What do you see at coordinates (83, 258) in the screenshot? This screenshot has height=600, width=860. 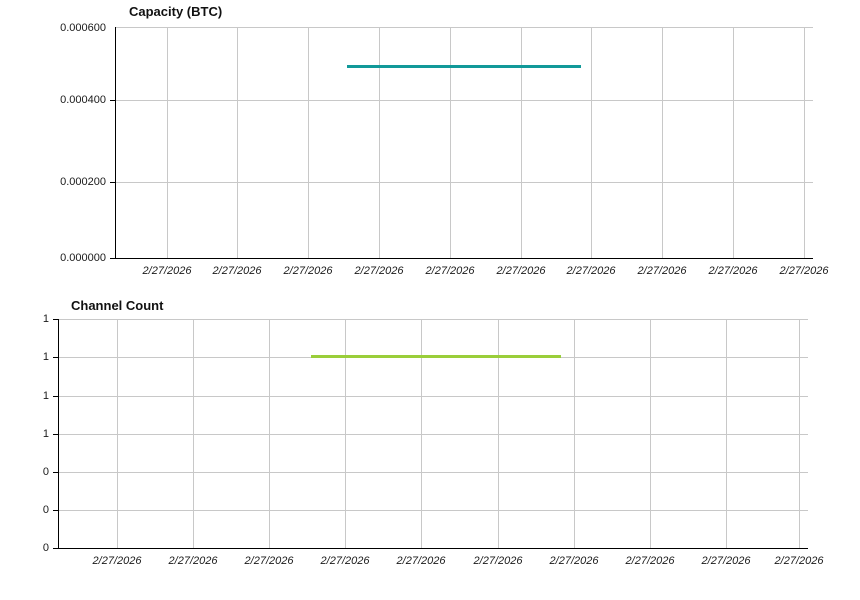 I see `capacity-y-tick-label: 0.000000` at bounding box center [83, 258].